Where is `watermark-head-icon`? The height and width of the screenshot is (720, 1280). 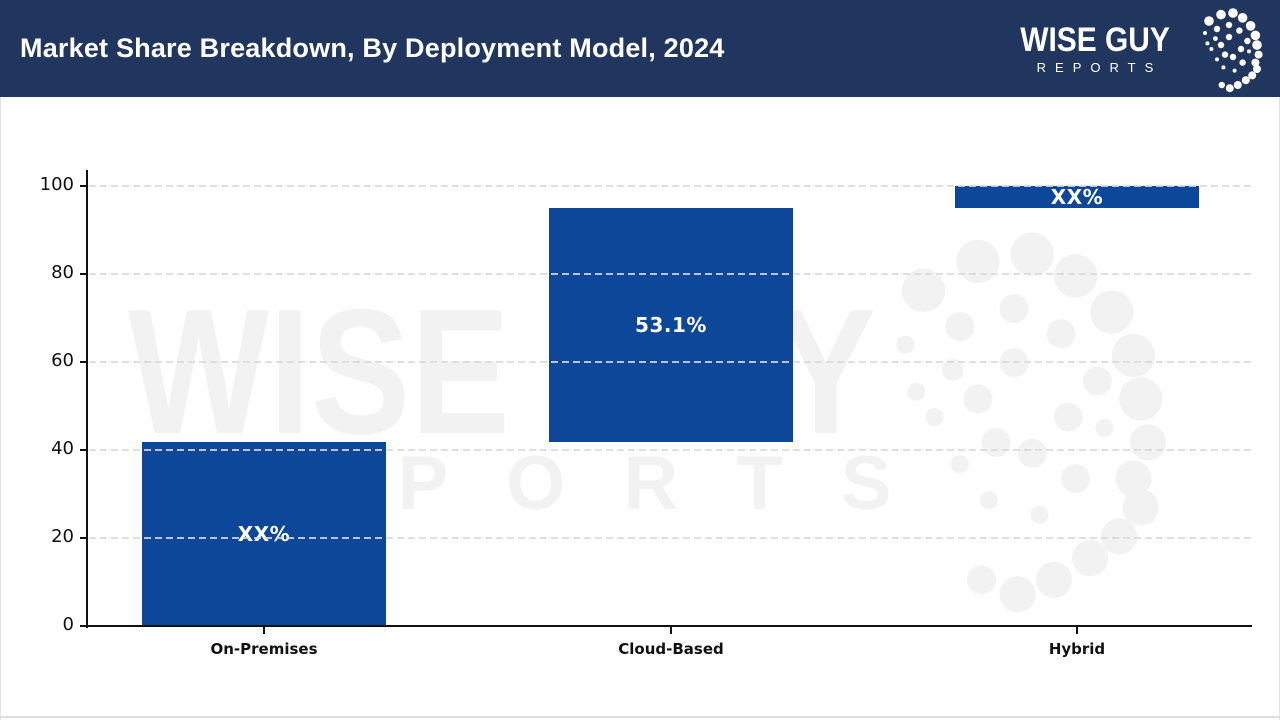 watermark-head-icon is located at coordinates (1031, 422).